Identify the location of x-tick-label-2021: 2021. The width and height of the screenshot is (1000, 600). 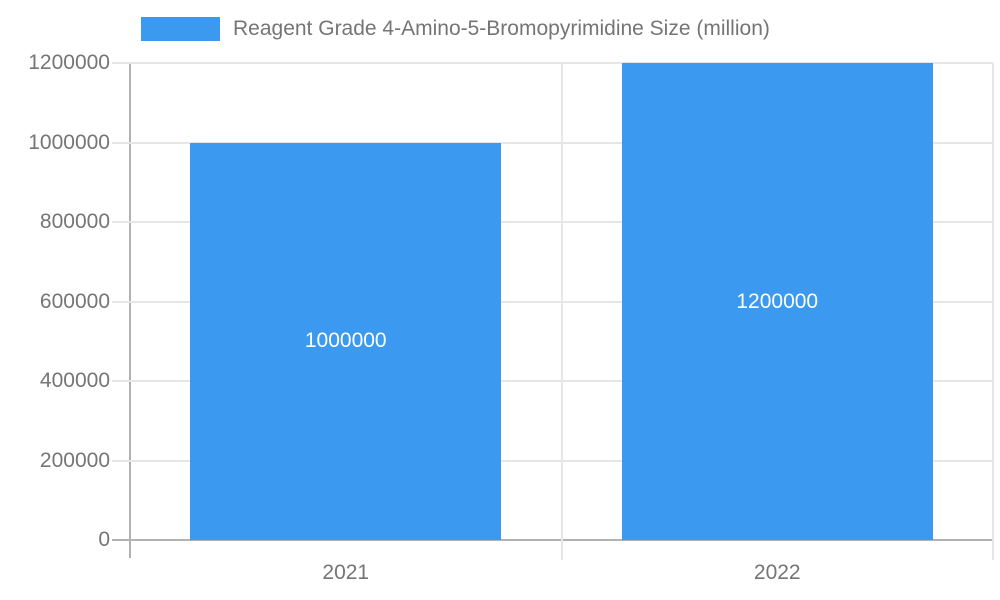
(346, 572).